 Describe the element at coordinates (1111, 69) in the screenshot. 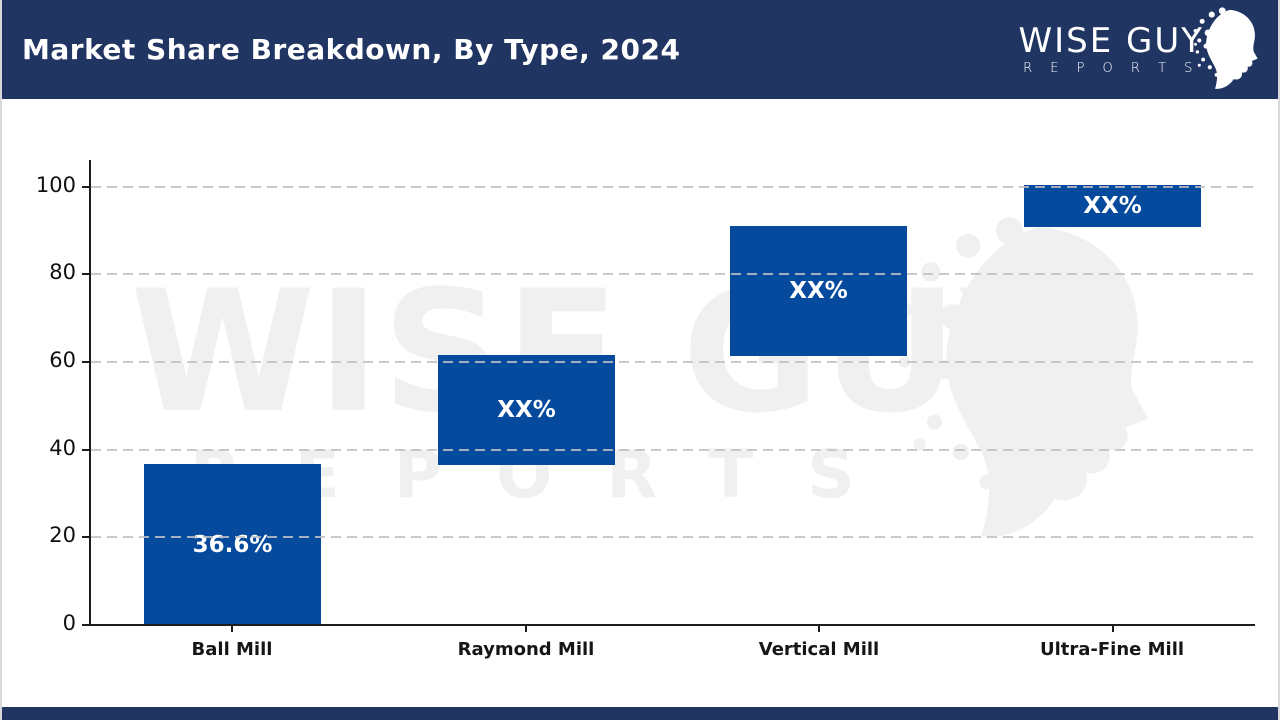

I see `logo-subtext: R E P O R T S` at that location.